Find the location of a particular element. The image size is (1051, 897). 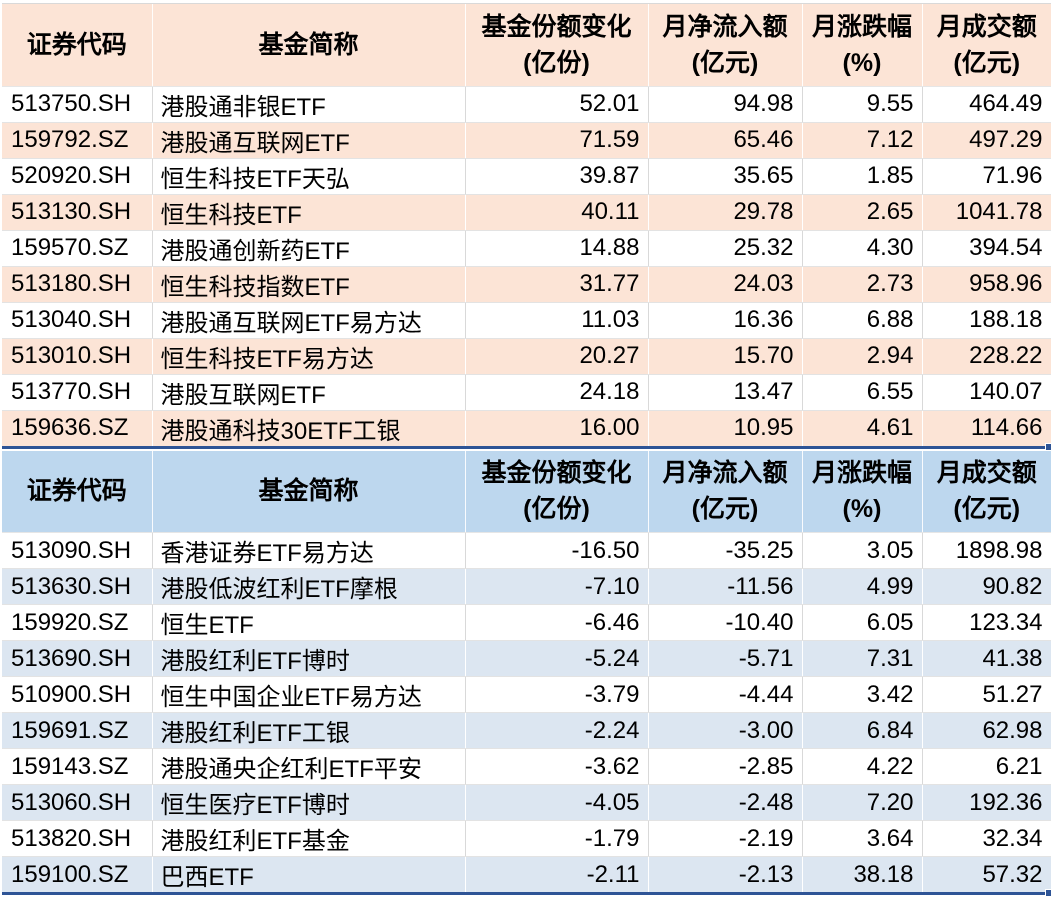

ticker-cell: 159792.SZ is located at coordinates (77, 140).